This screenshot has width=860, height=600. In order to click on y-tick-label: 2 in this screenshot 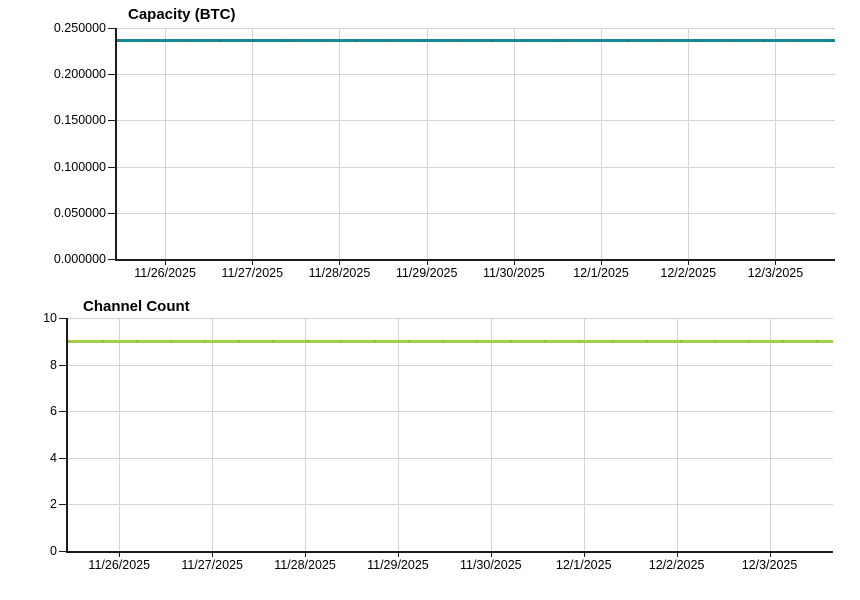, I will do `click(53, 504)`.